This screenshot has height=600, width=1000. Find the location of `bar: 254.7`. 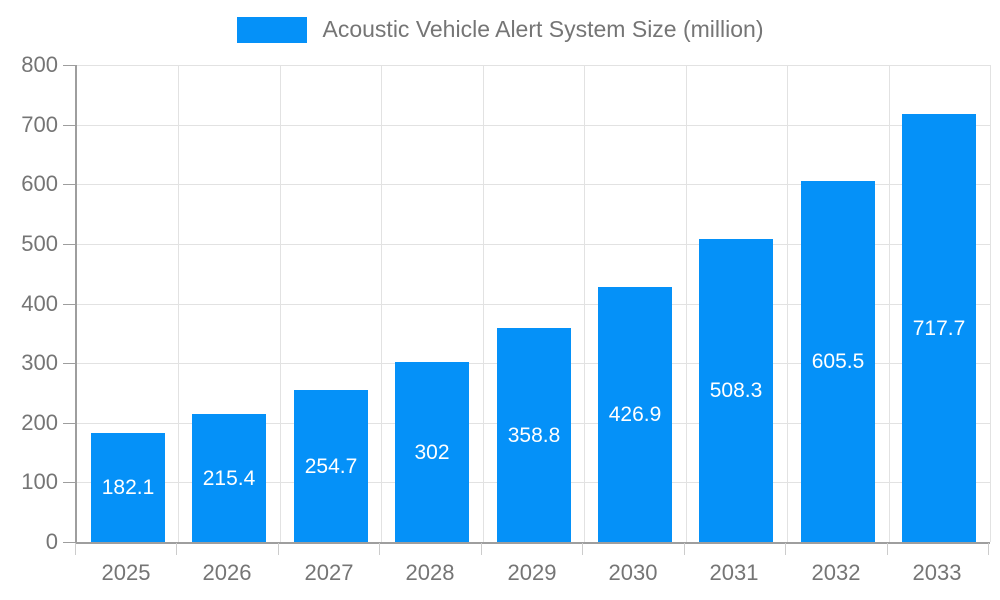

bar: 254.7 is located at coordinates (331, 466).